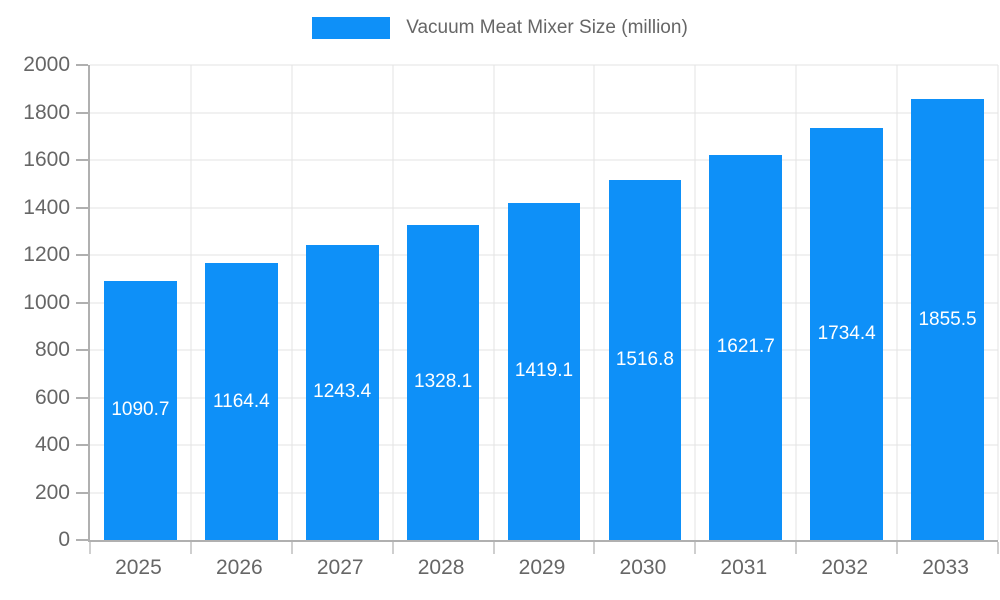  Describe the element at coordinates (46, 64) in the screenshot. I see `y-tick-label: 2000` at that location.